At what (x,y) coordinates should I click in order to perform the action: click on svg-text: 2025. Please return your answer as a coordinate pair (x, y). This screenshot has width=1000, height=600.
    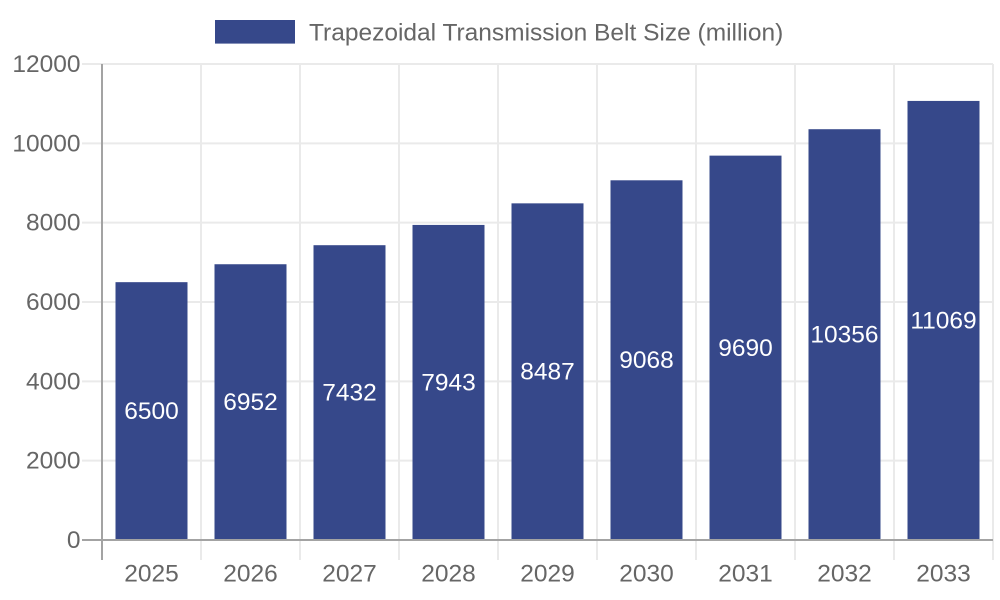
    Looking at the image, I should click on (151, 574).